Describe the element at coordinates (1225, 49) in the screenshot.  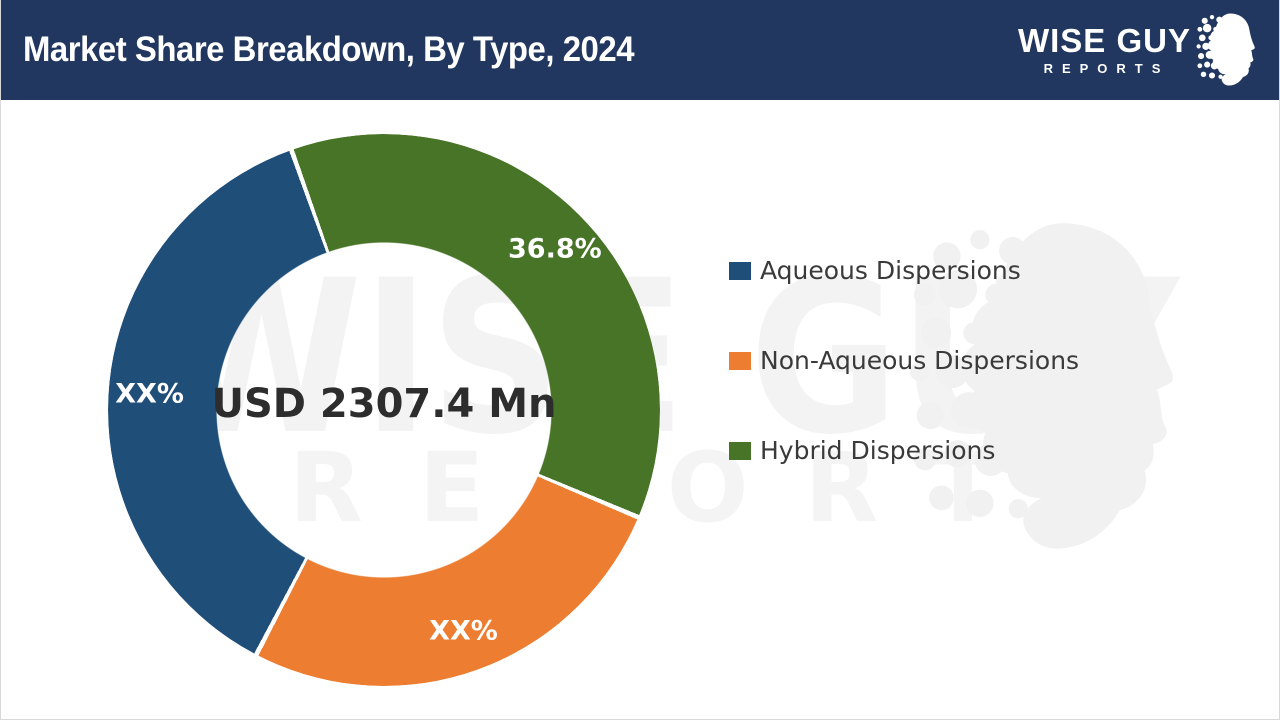
I see `logo-face-profile-icon` at that location.